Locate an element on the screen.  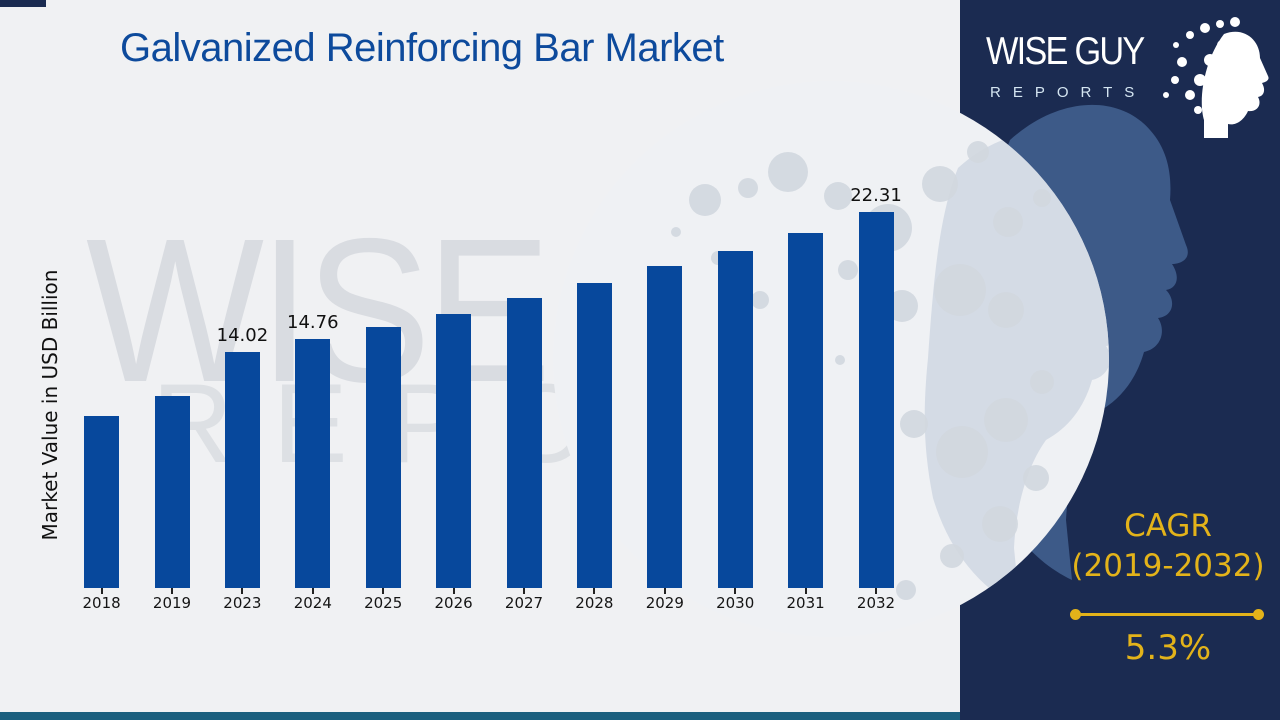
x-tick-2031 is located at coordinates (805, 591).